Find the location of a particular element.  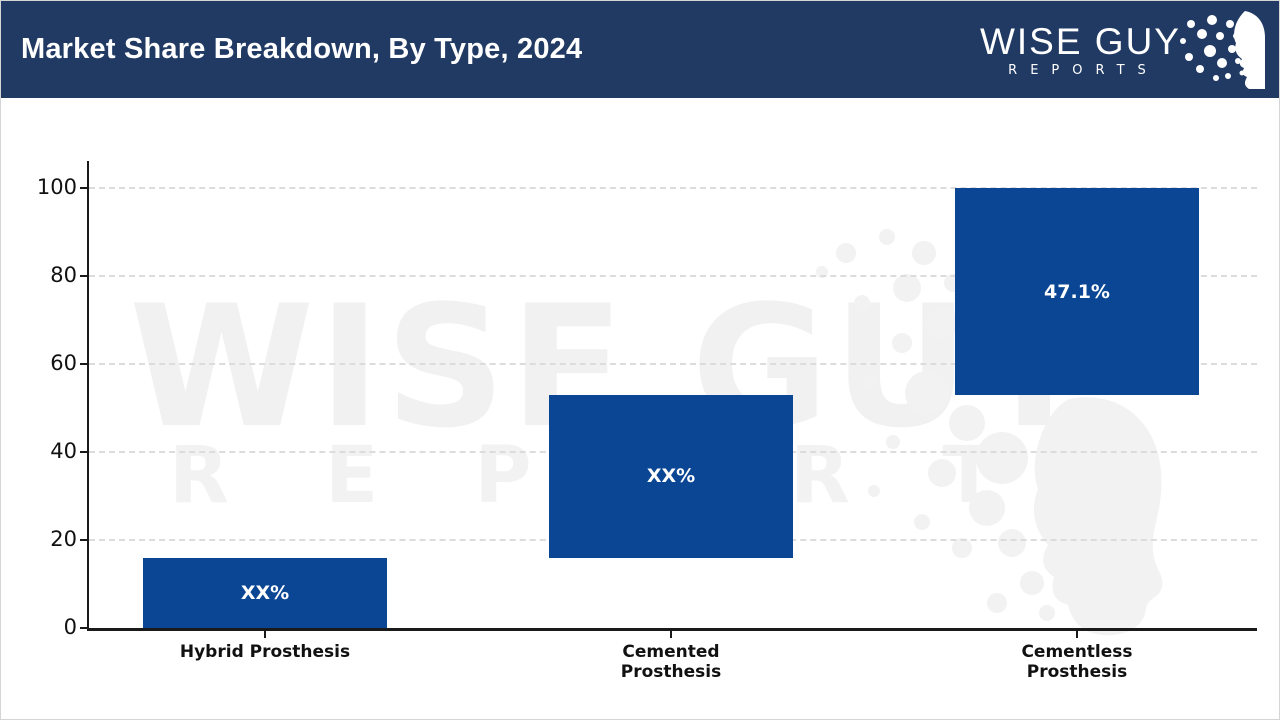

y-tick-label: 0 is located at coordinates (70, 627).